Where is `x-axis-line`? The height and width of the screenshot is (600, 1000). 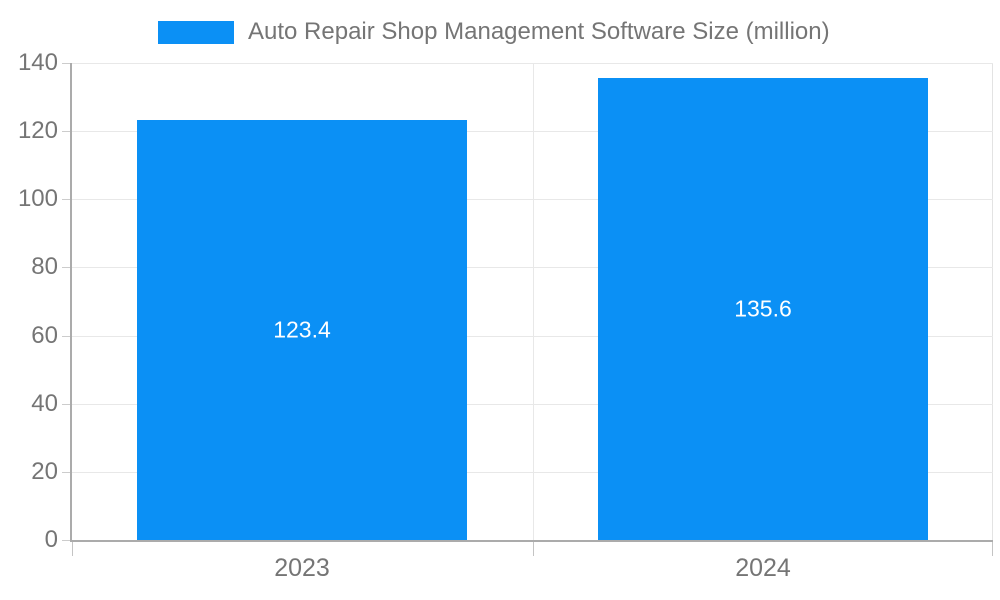
x-axis-line is located at coordinates (531, 541).